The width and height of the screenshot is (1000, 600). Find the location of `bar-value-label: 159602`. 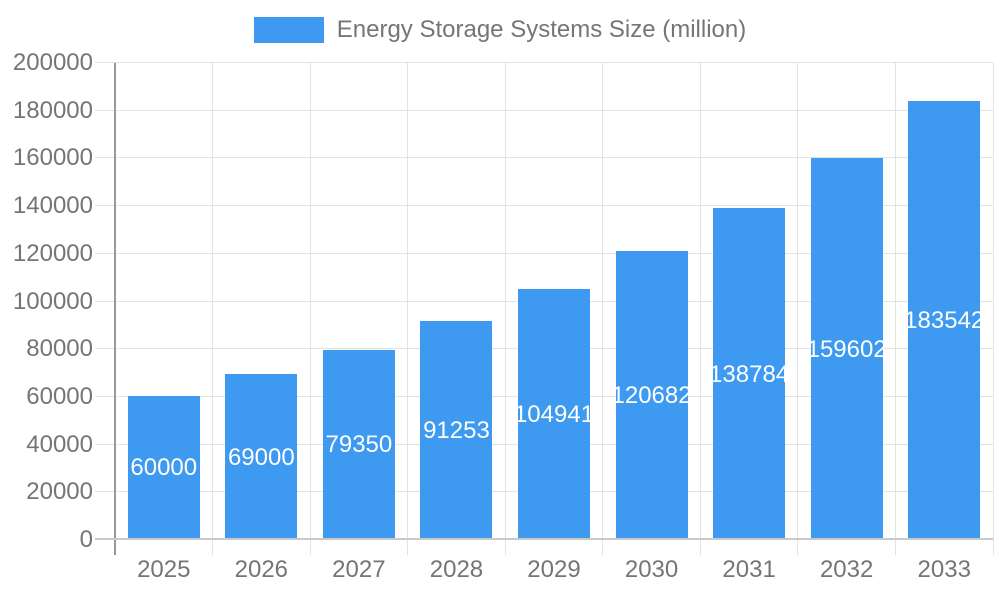

bar-value-label: 159602 is located at coordinates (846, 349).